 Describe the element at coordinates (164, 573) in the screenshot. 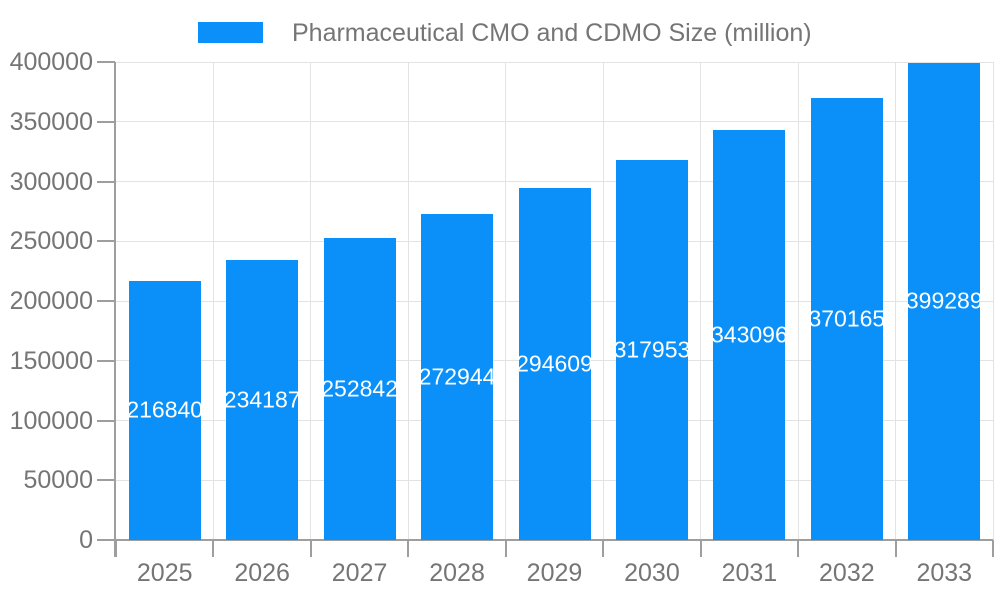

I see `x-tick-label: 2025` at that location.